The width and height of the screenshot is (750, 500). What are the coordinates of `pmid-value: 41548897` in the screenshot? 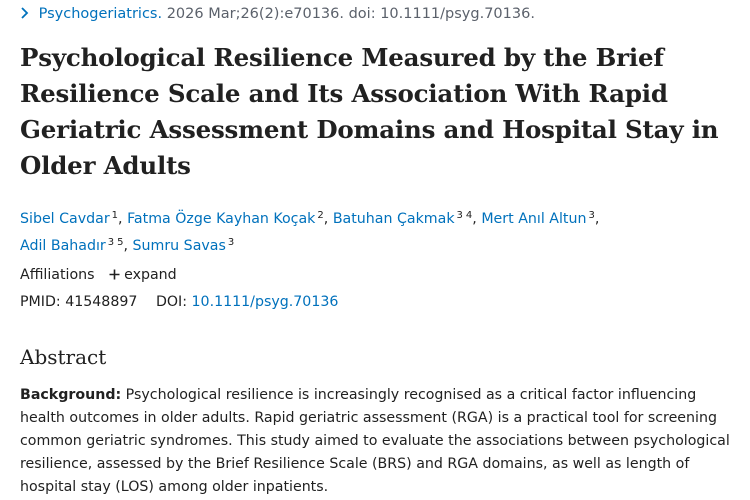 It's located at (101, 302).